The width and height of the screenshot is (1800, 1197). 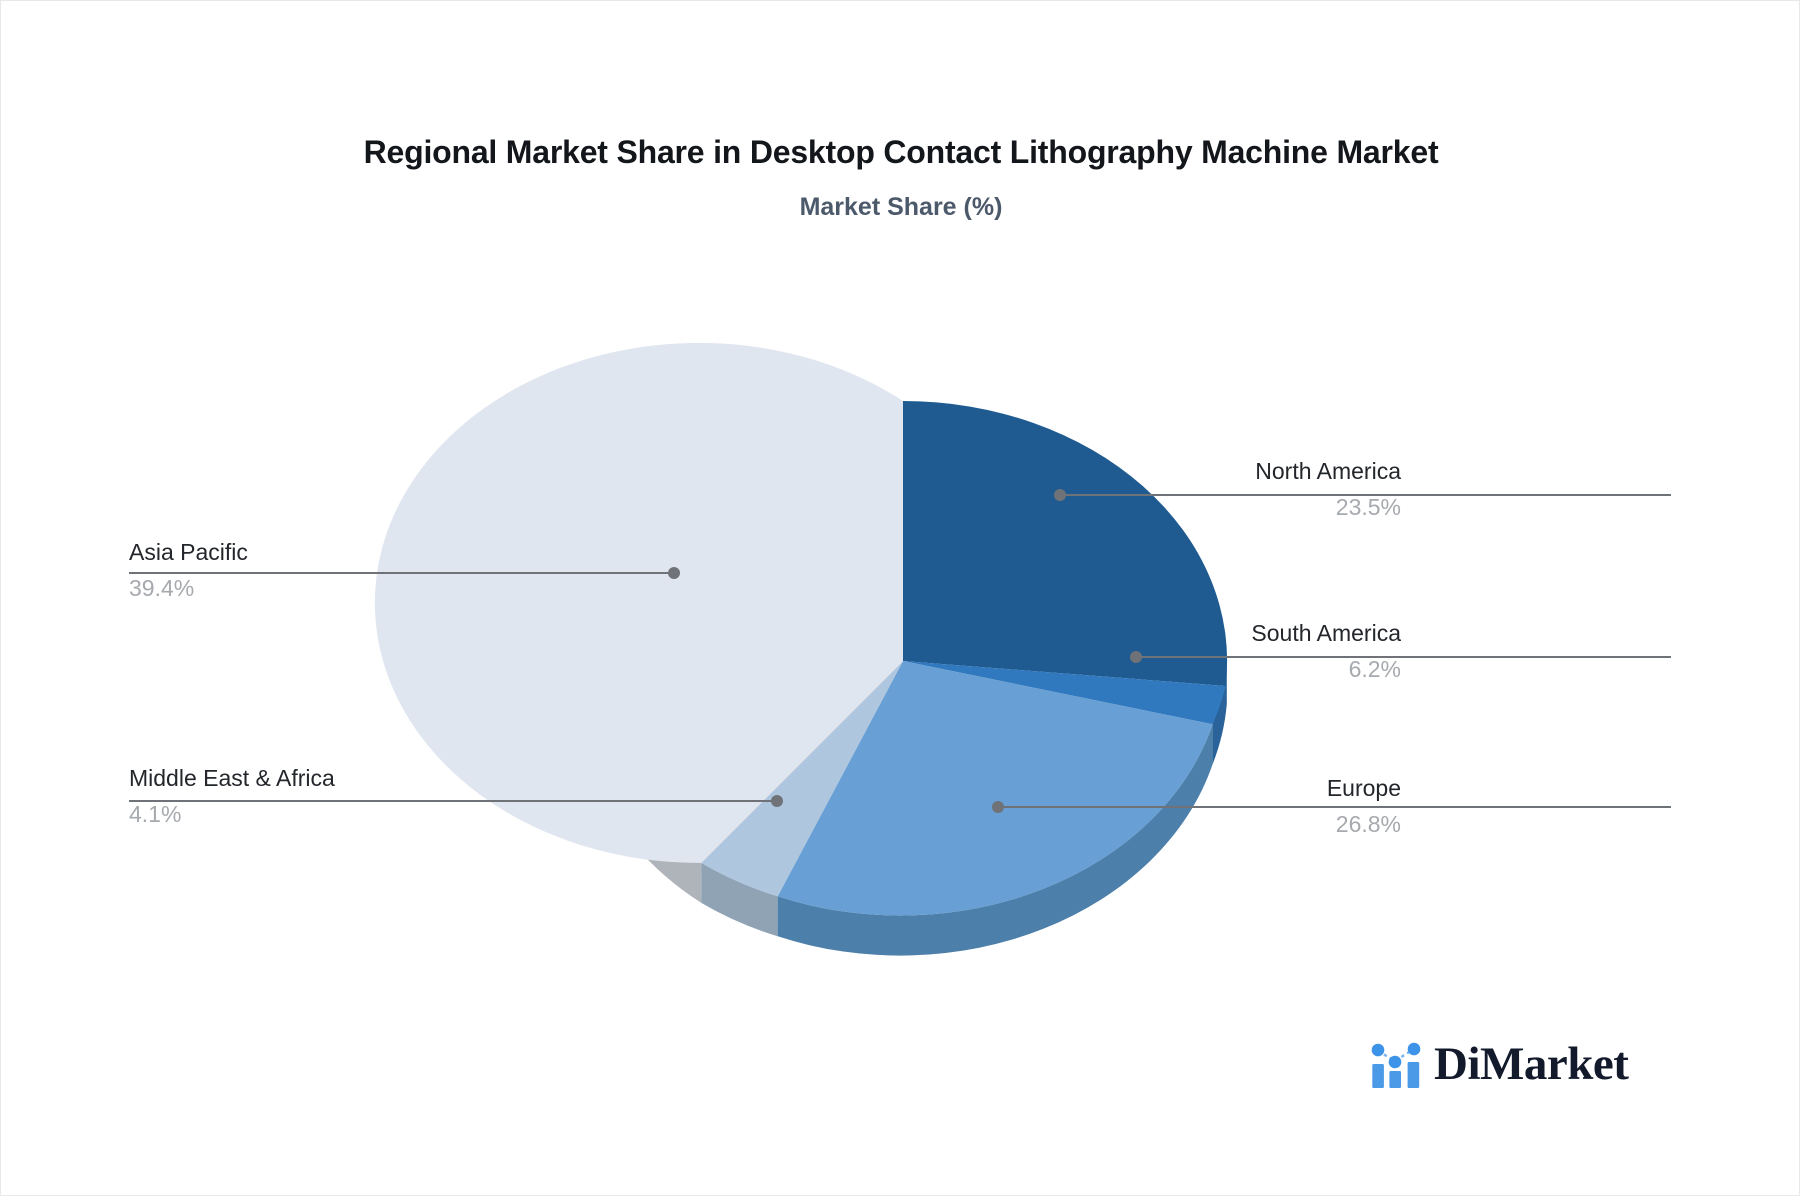 What do you see at coordinates (1328, 489) in the screenshot?
I see `pie-label-north-america: North America 23.5%` at bounding box center [1328, 489].